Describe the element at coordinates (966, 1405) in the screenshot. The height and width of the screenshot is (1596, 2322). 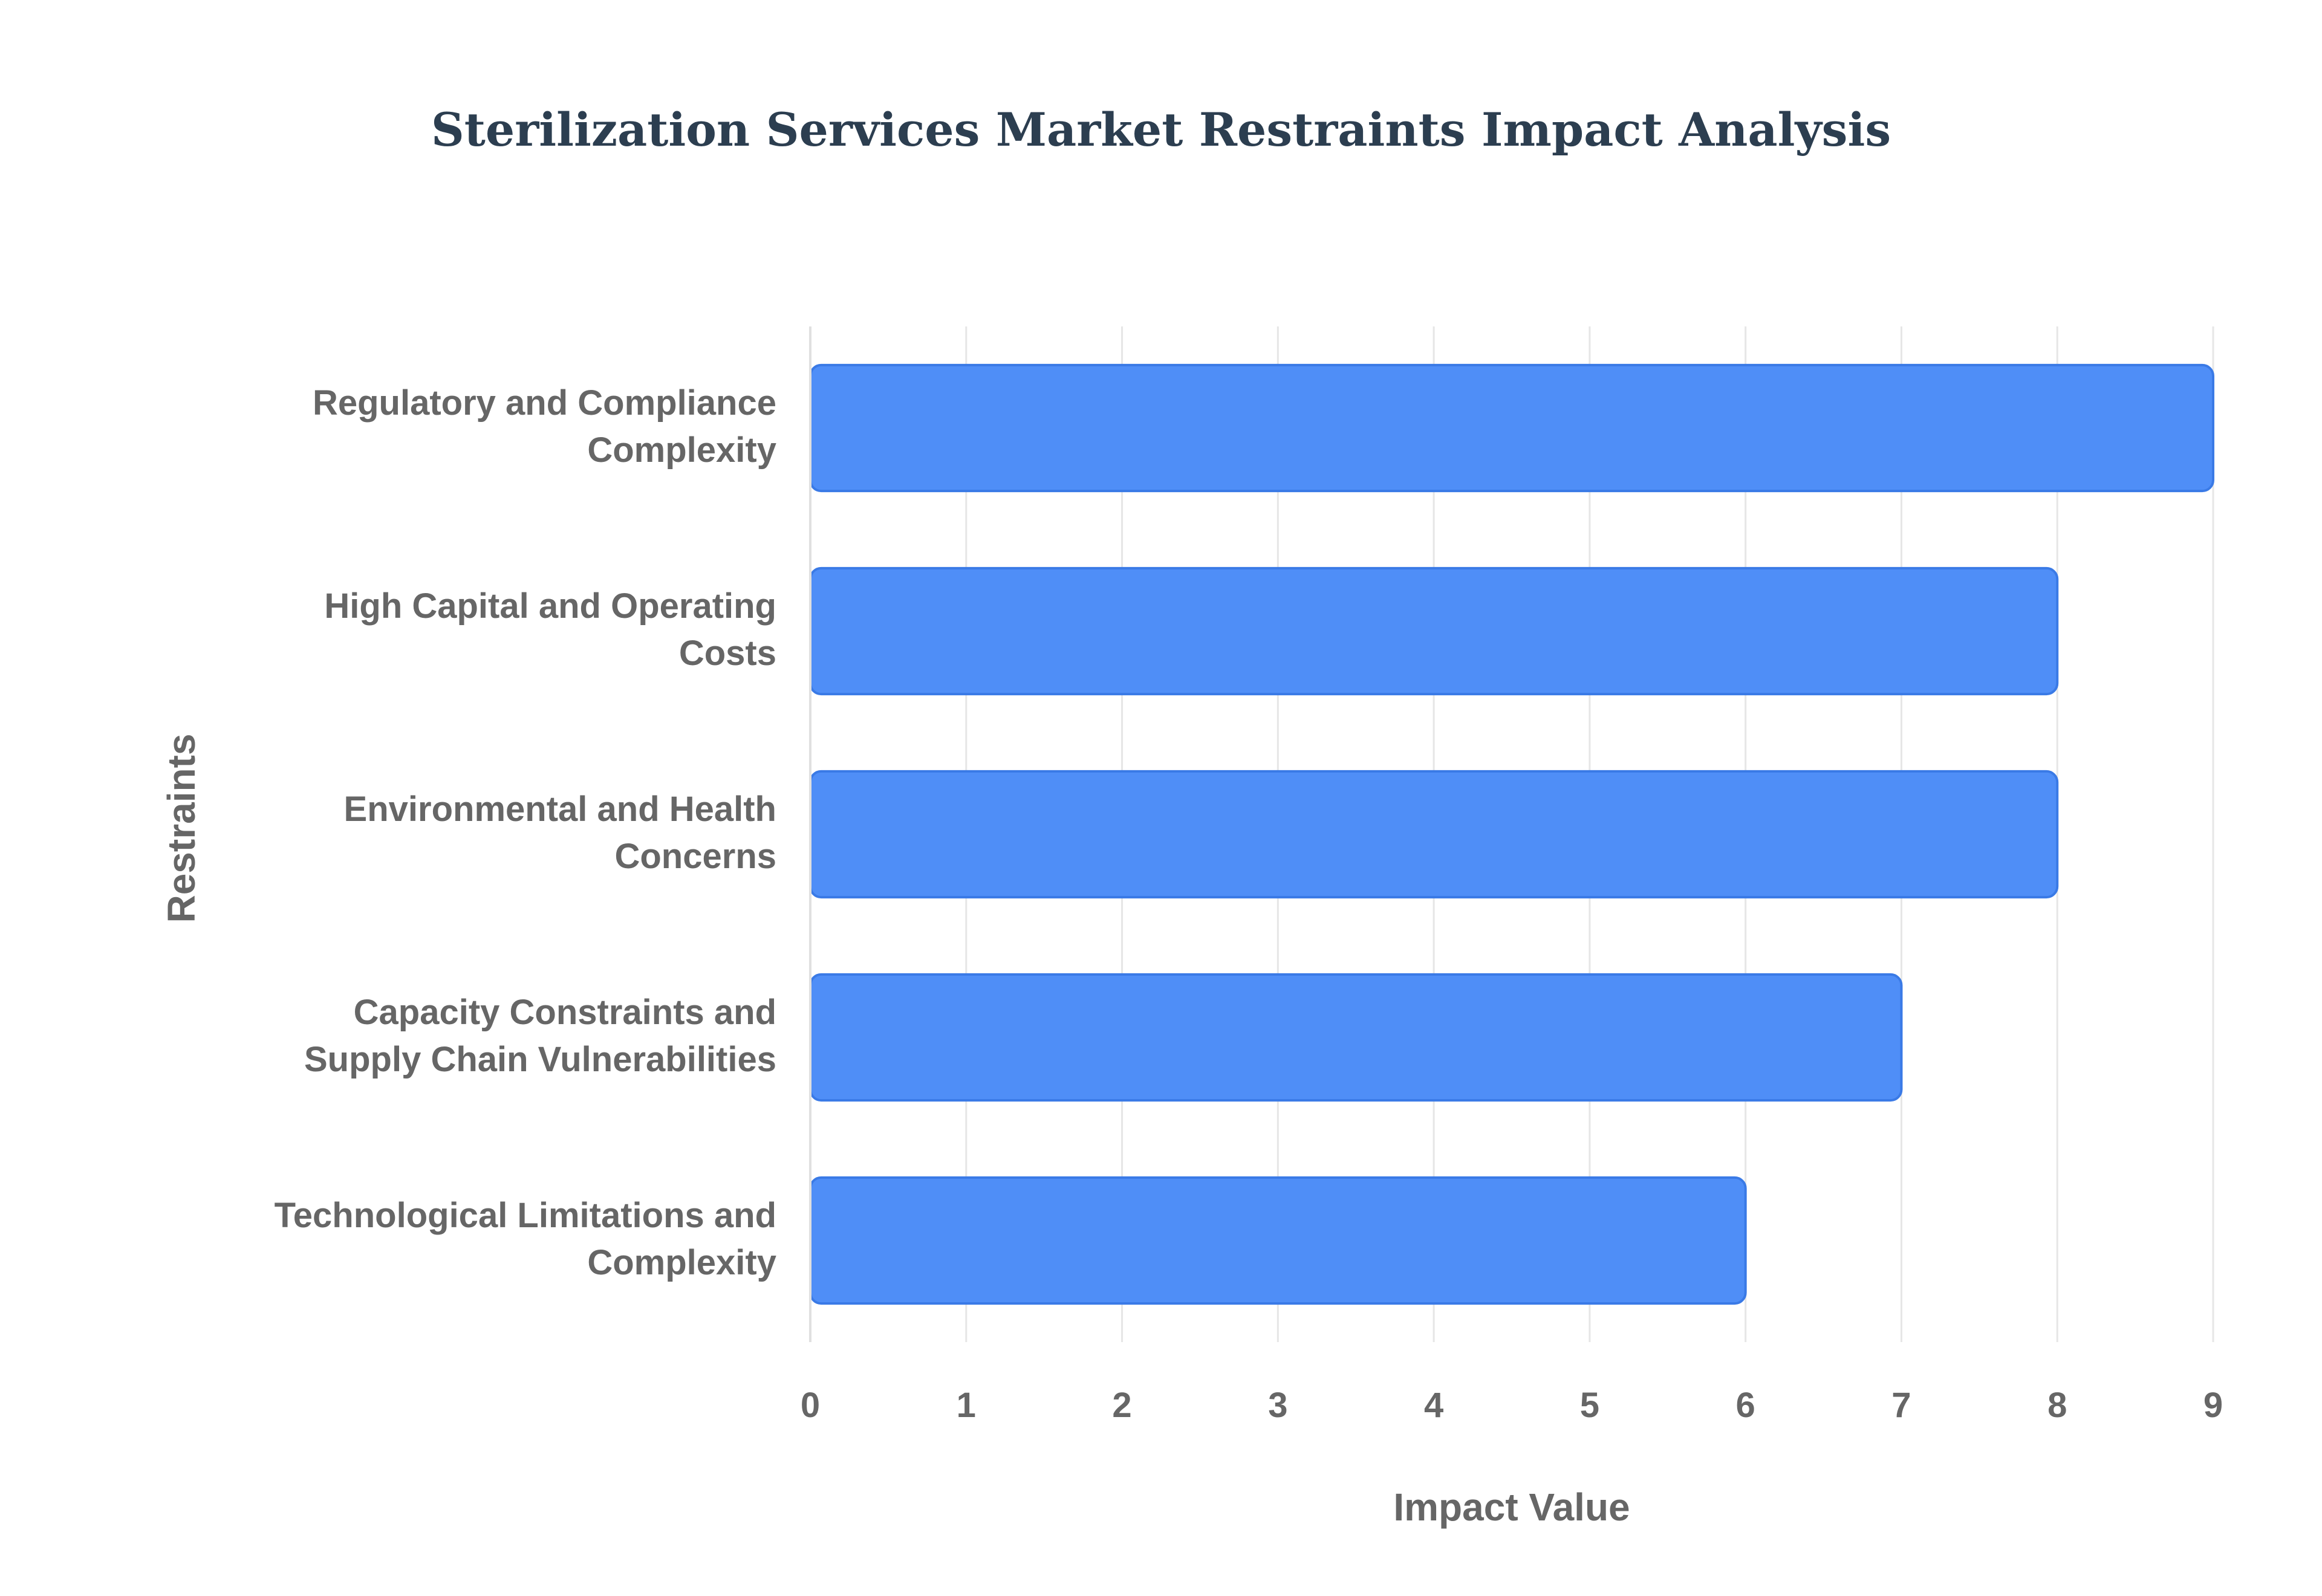
I see `x-tick-label-1: 1` at that location.